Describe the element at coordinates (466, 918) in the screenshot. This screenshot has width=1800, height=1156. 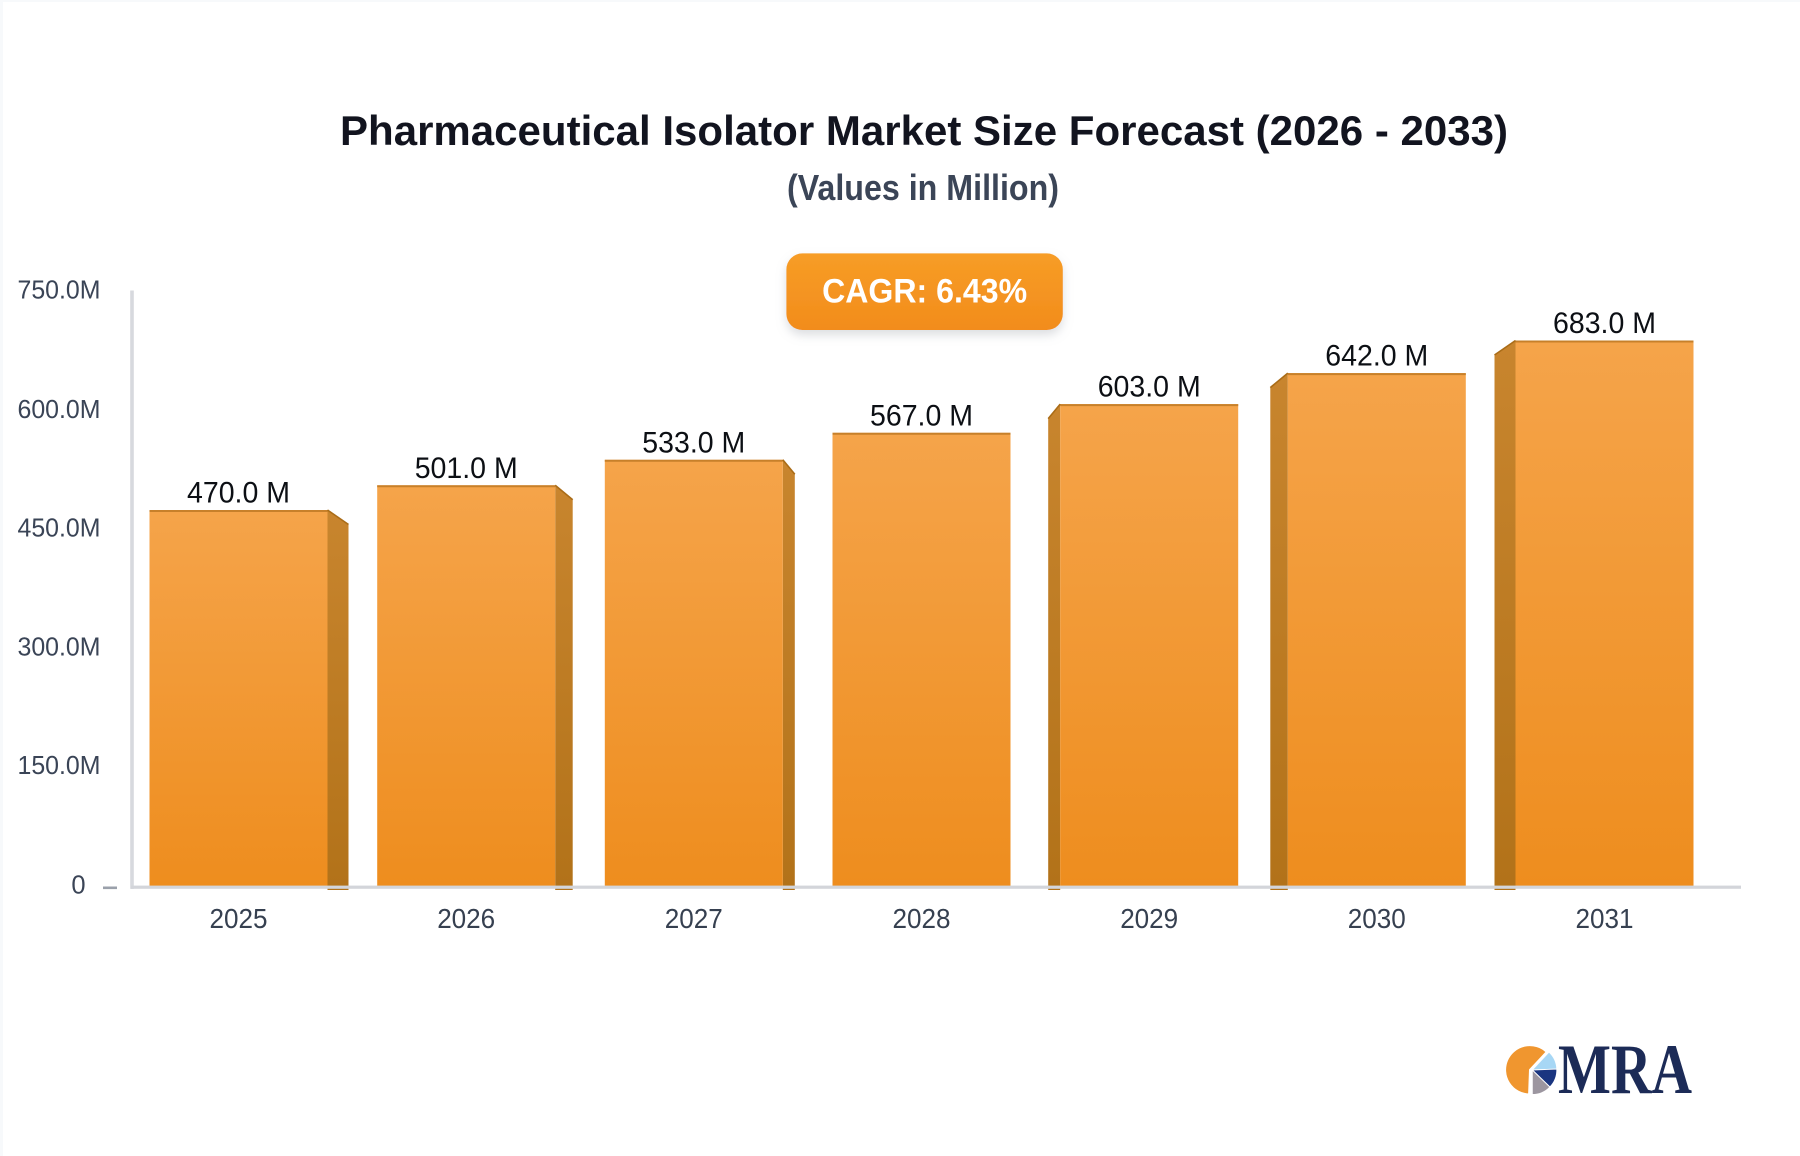
I see `svg-text: 2026` at that location.